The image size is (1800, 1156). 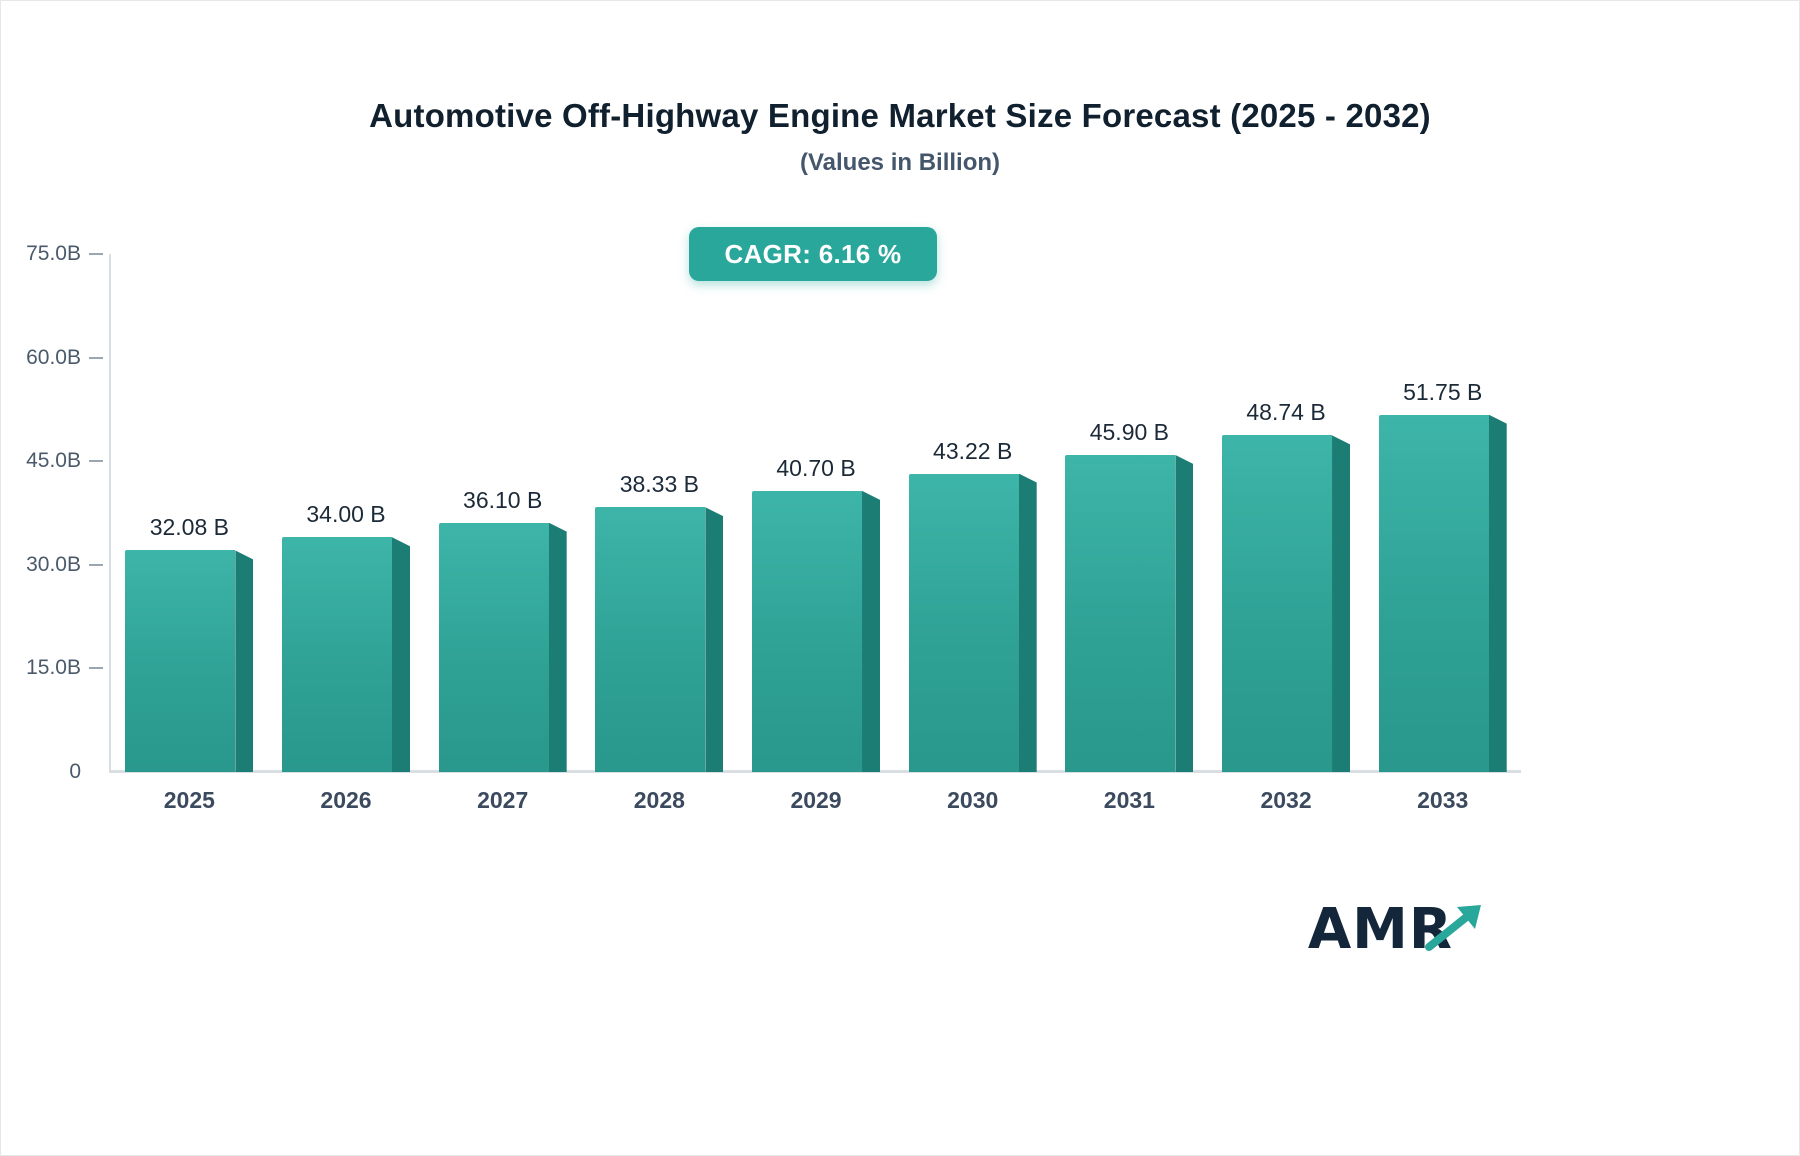 I want to click on y-tick-label: 75.0B, so click(x=53, y=253).